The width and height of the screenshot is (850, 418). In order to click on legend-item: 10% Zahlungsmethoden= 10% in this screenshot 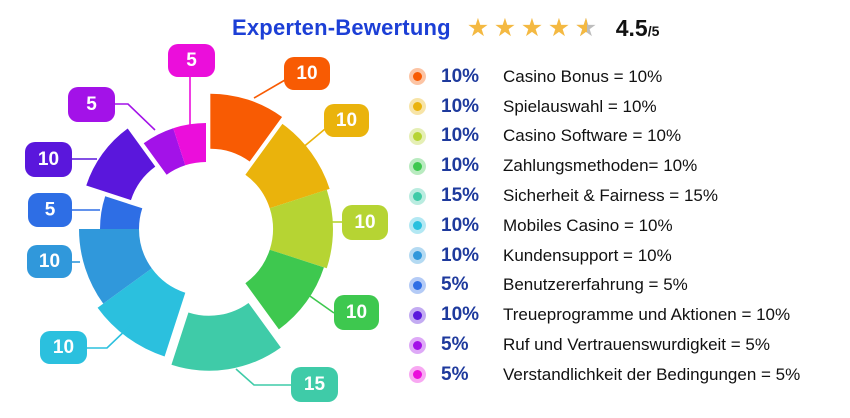, I will do `click(623, 166)`.